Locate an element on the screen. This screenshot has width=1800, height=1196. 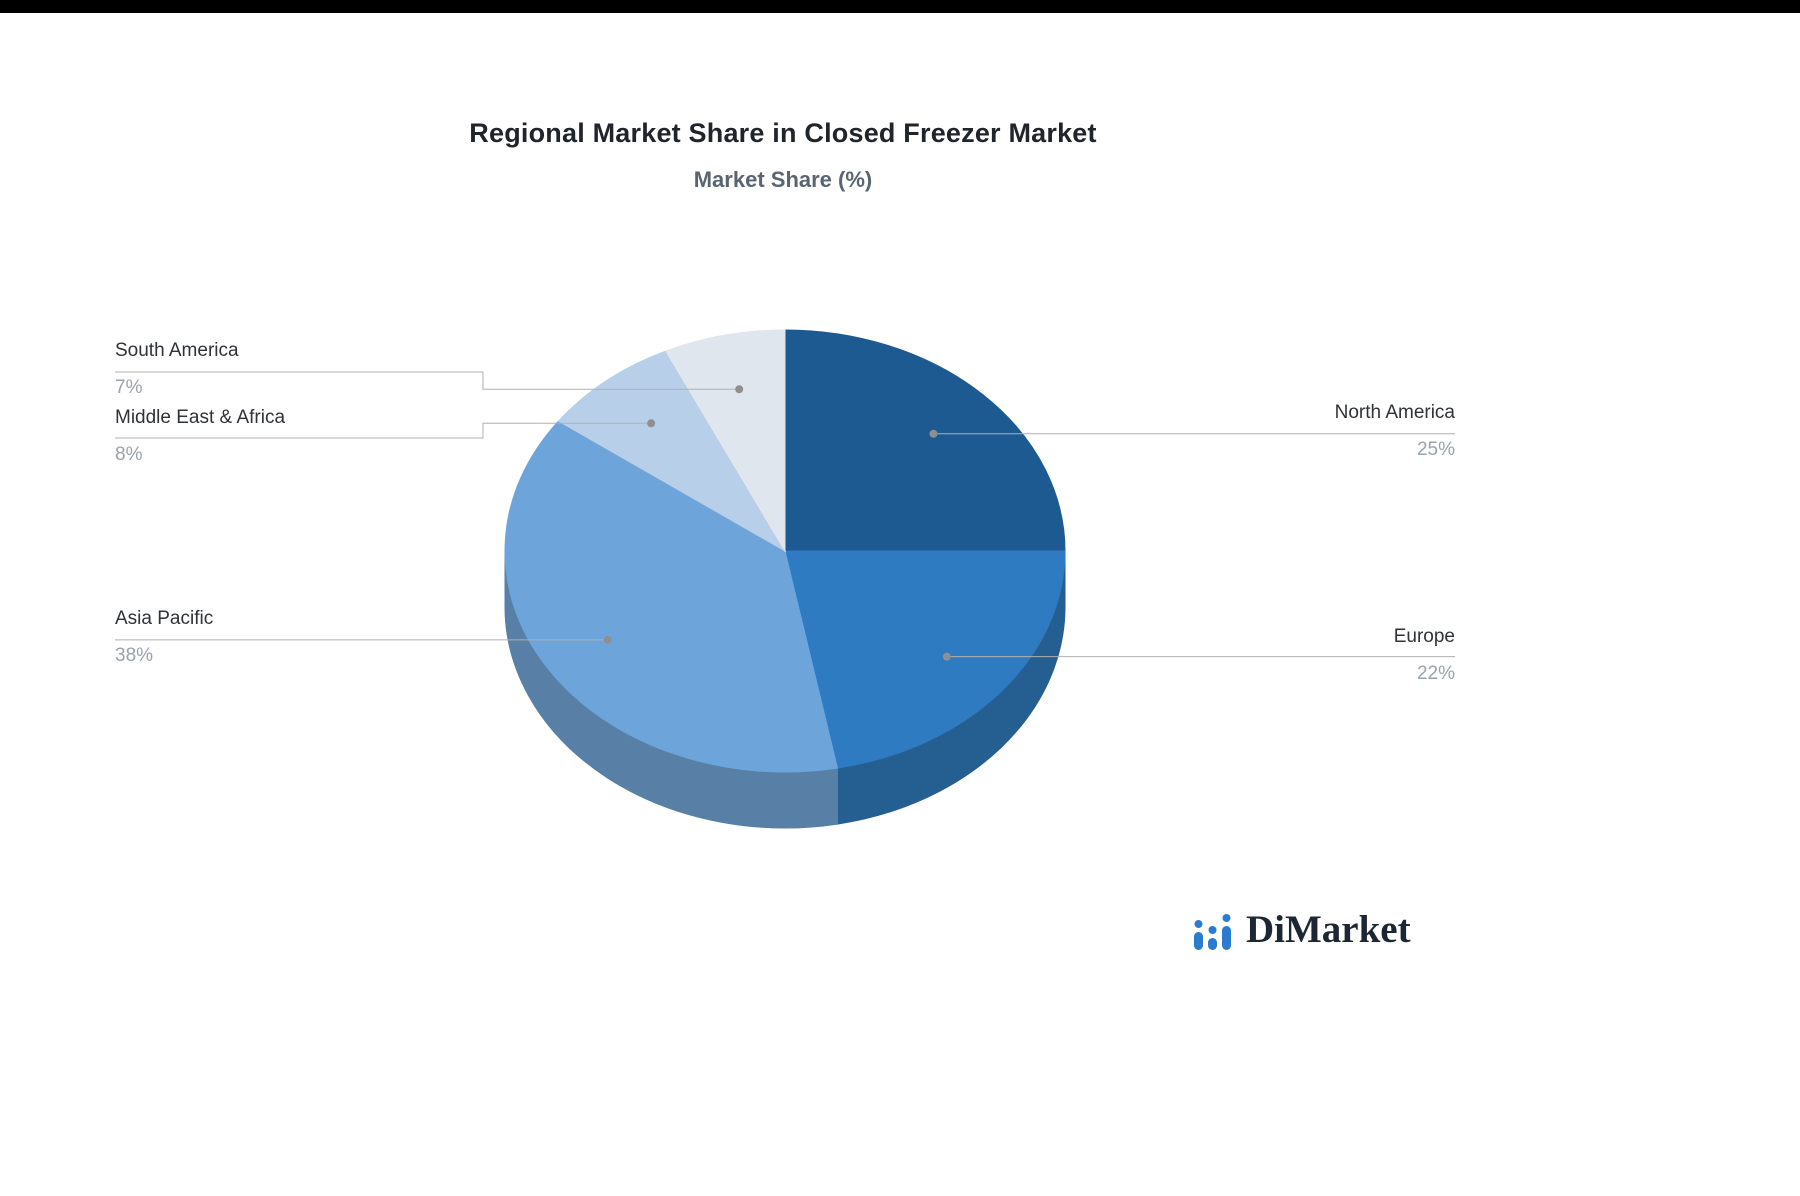
leader-dot-middle-east-africa is located at coordinates (651, 423).